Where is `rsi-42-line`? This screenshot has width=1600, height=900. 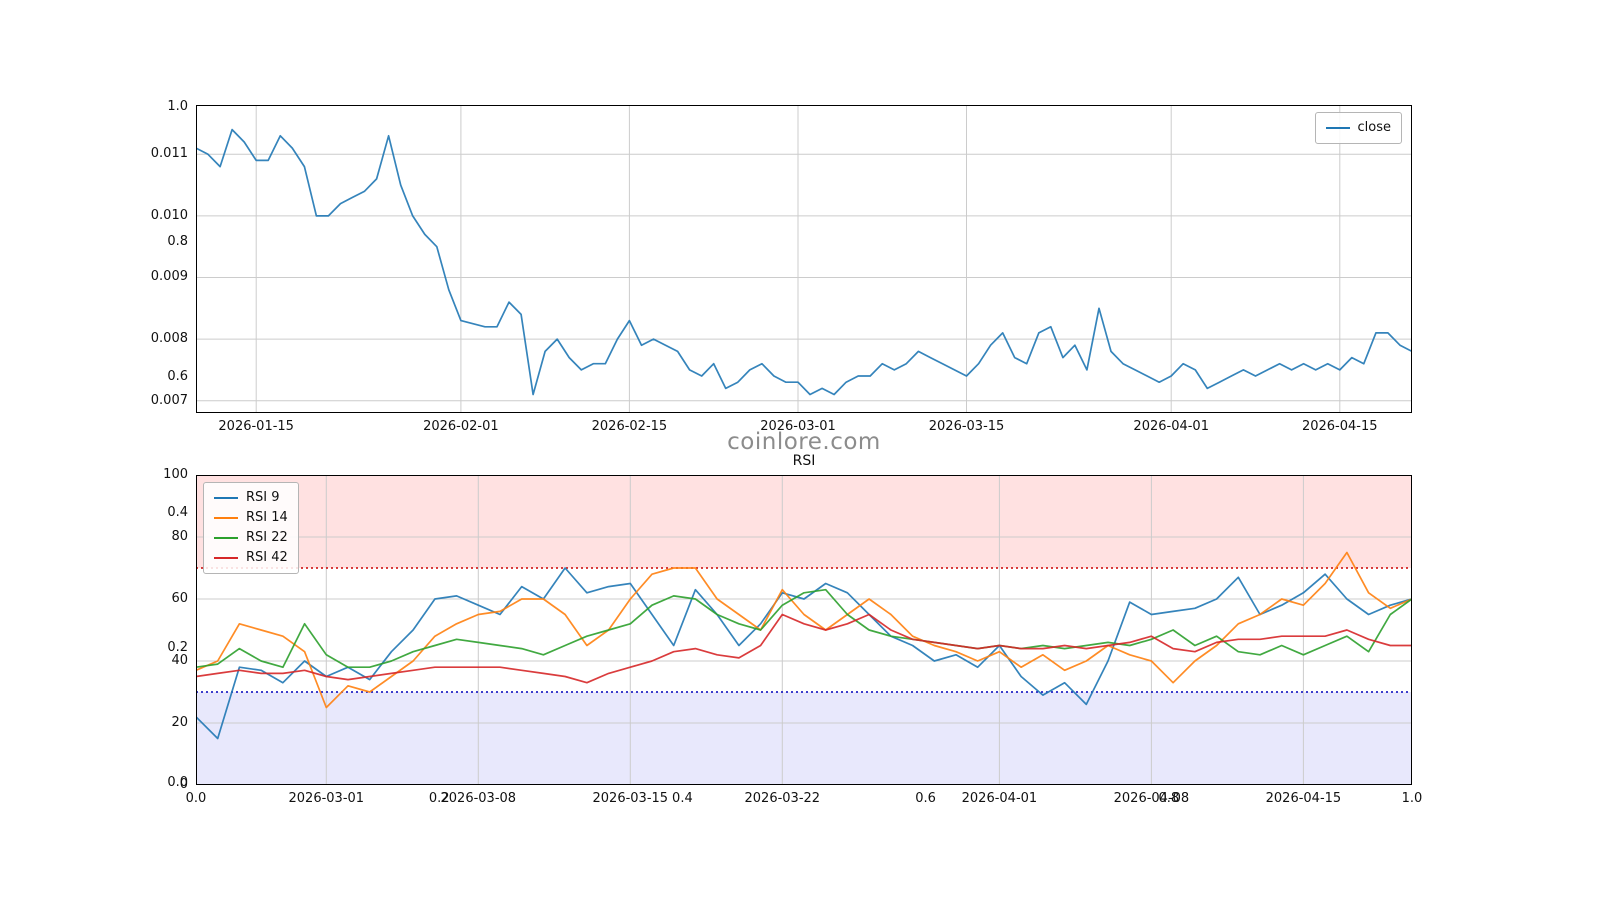 rsi-42-line is located at coordinates (804, 648).